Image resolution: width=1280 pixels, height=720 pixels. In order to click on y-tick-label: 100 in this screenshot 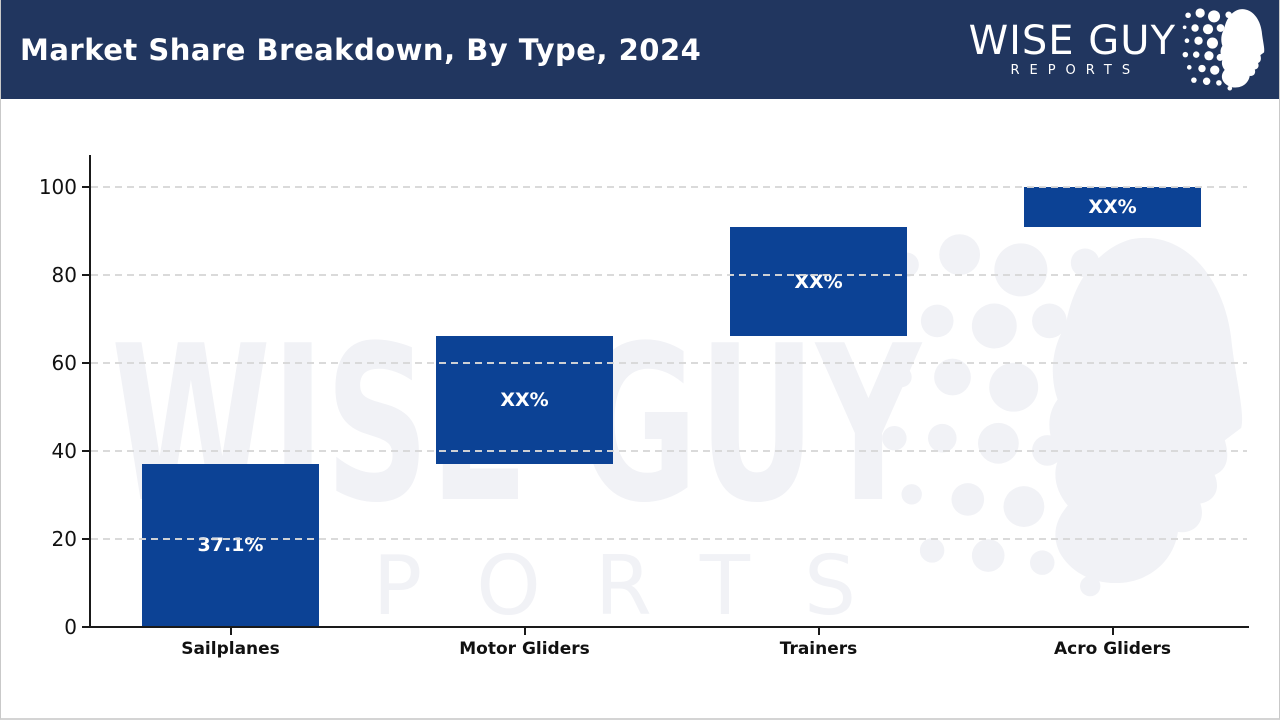, I will do `click(57, 187)`.